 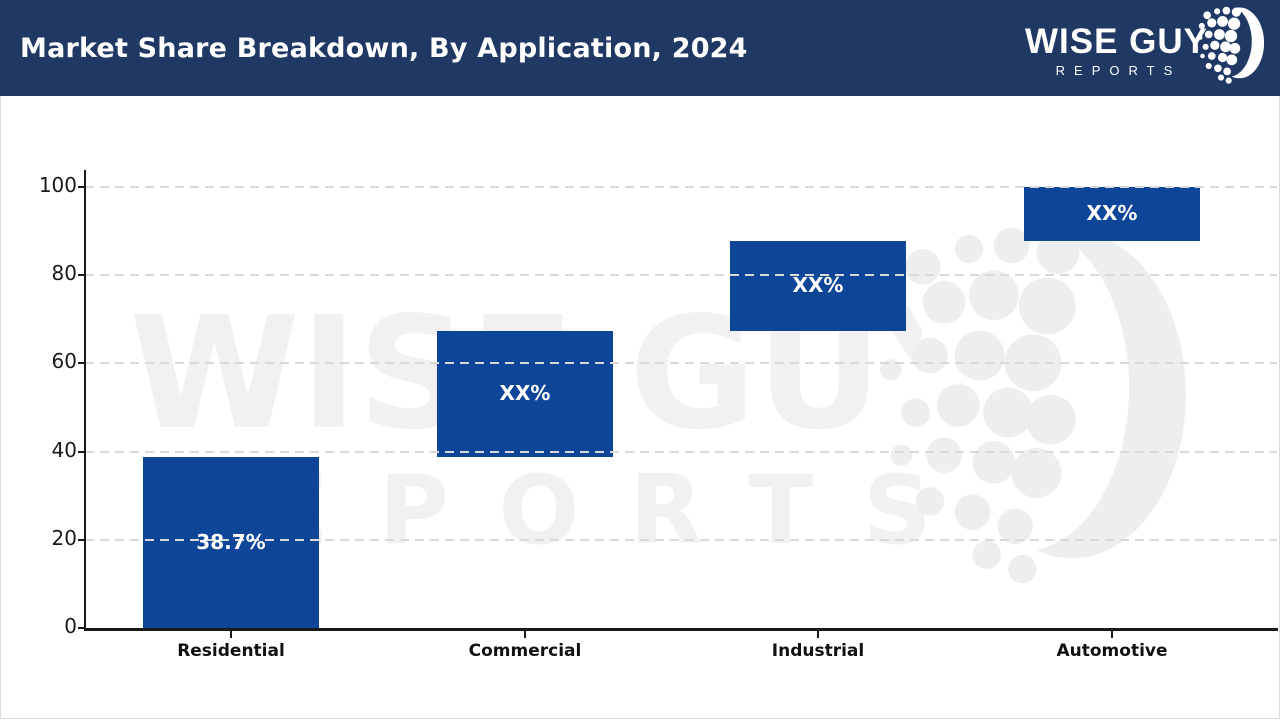 I want to click on x-axis-label-automotive: Automotive, so click(x=1112, y=651).